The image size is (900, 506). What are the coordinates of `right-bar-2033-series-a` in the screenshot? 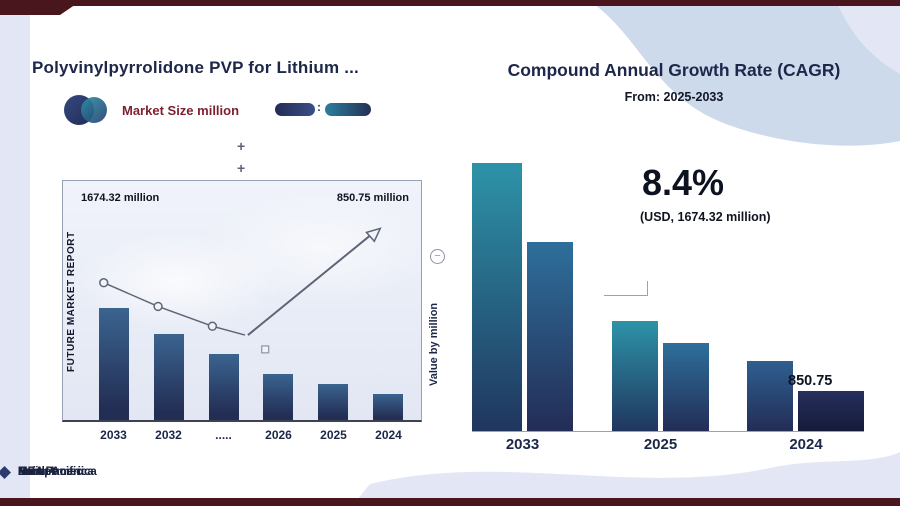 It's located at (497, 297).